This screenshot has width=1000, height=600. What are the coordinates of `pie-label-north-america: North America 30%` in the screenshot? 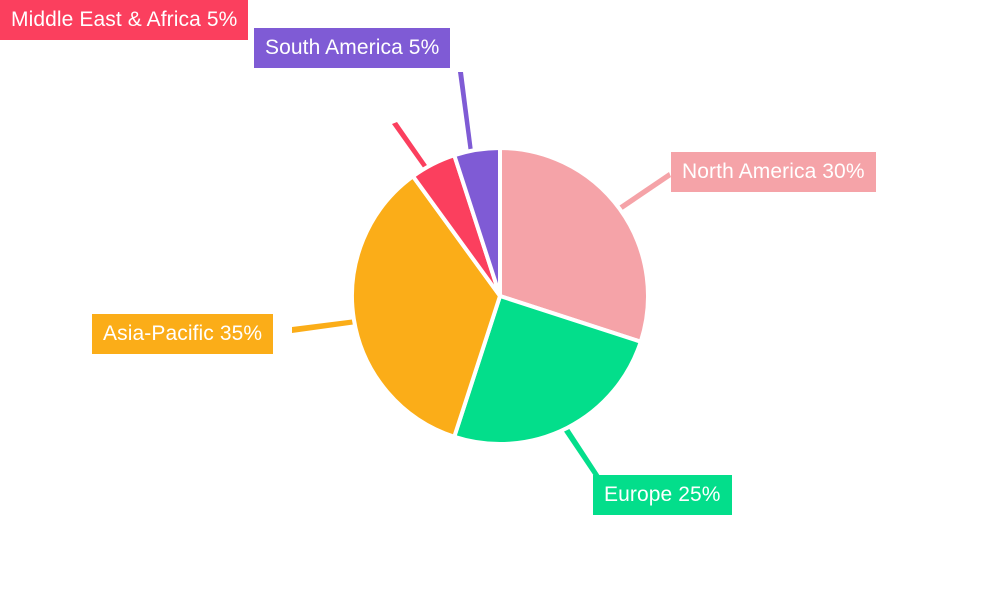 It's located at (773, 172).